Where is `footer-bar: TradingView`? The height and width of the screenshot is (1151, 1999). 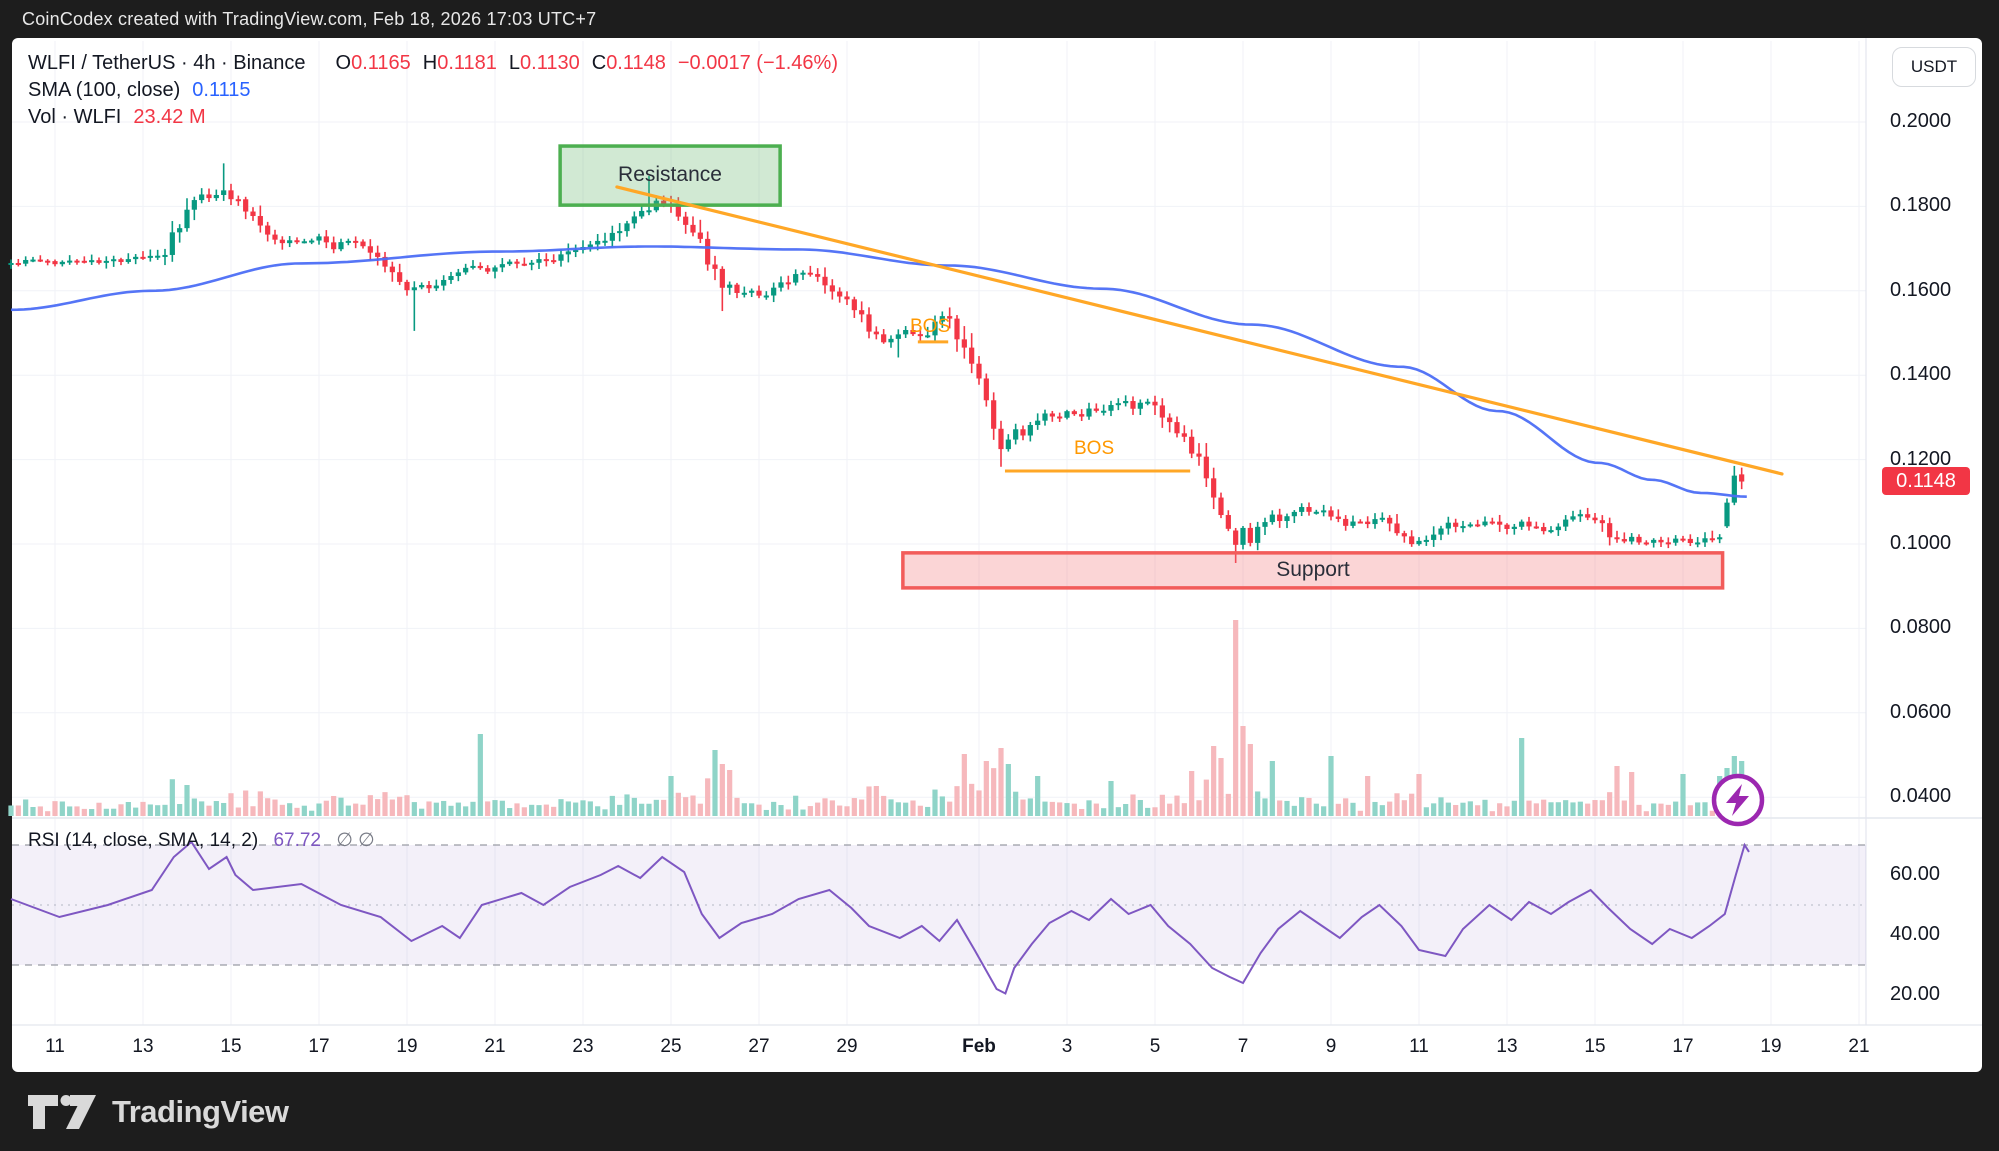
footer-bar: TradingView is located at coordinates (999, 1111).